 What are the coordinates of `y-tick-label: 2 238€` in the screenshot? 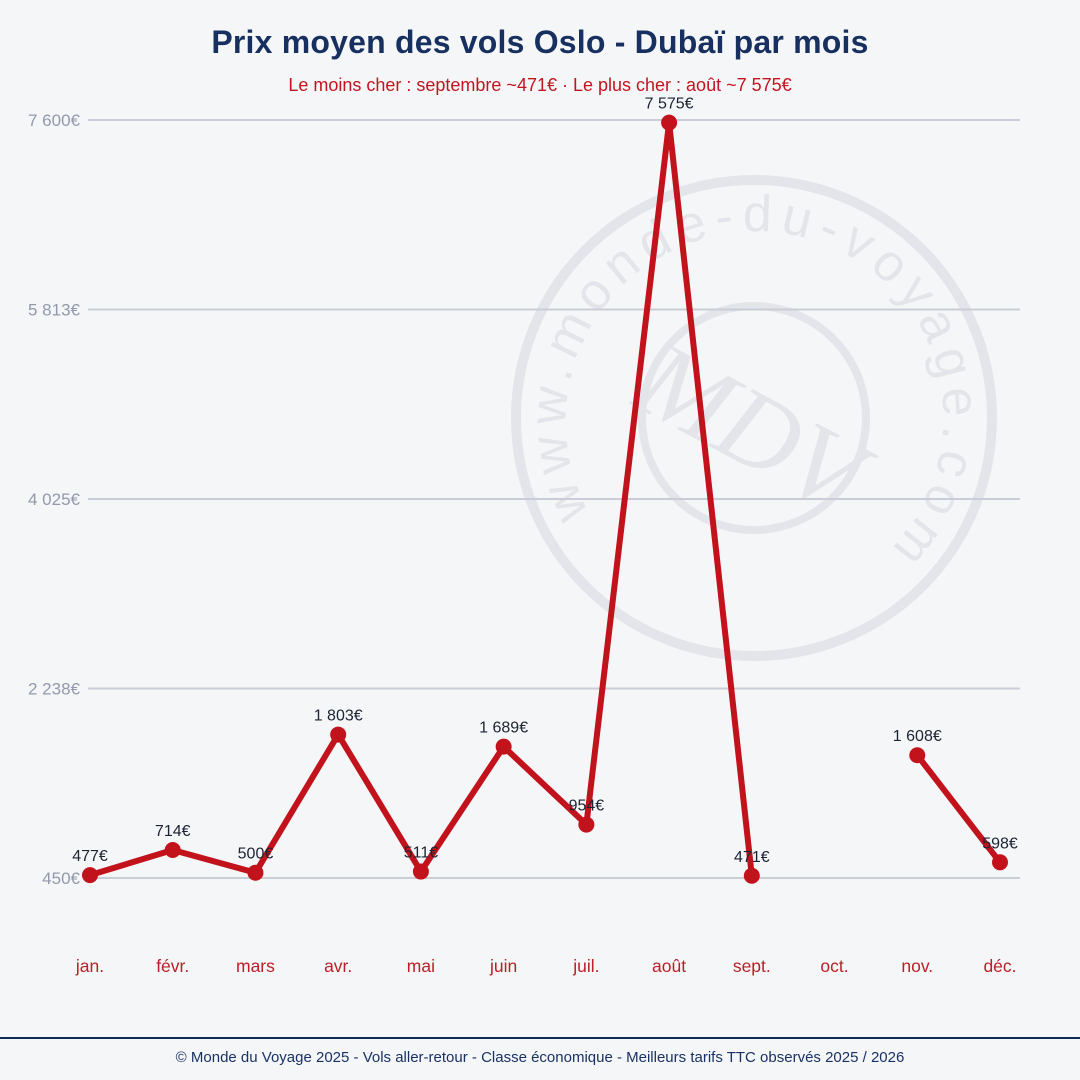 It's located at (54, 688).